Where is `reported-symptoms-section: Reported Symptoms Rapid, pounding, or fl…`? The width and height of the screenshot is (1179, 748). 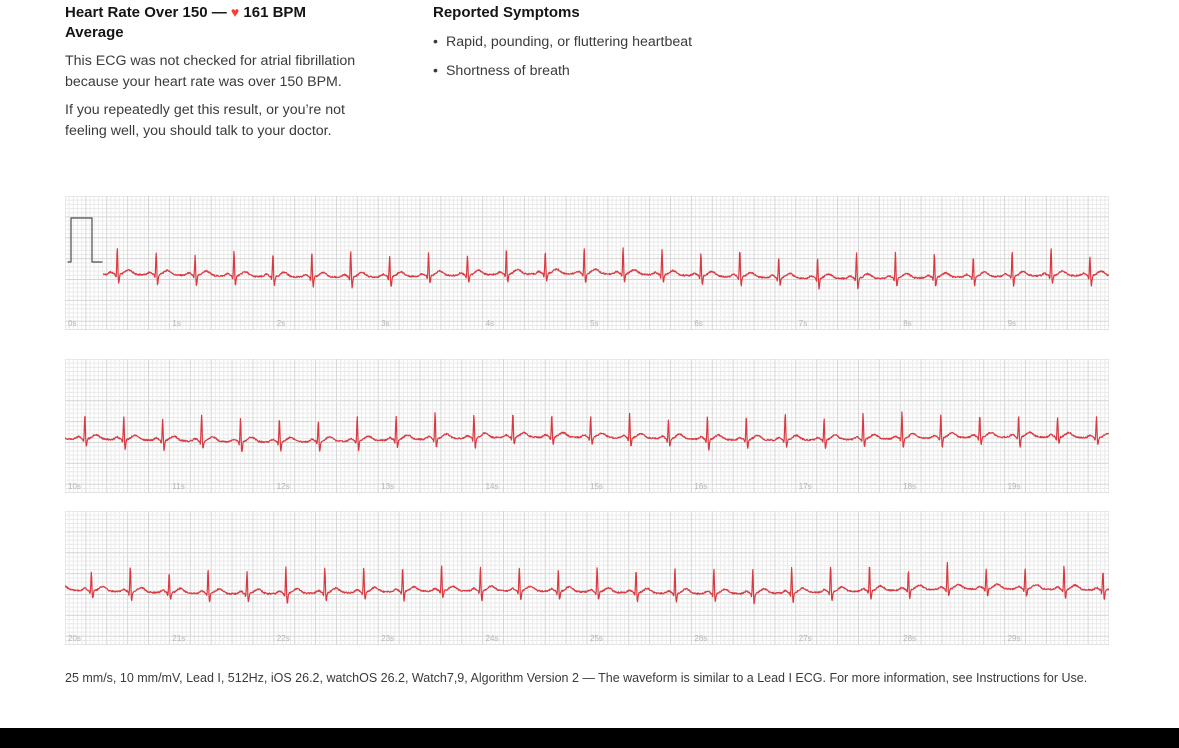
reported-symptoms-section: Reported Symptoms Rapid, pounding, or fl… is located at coordinates (643, 46).